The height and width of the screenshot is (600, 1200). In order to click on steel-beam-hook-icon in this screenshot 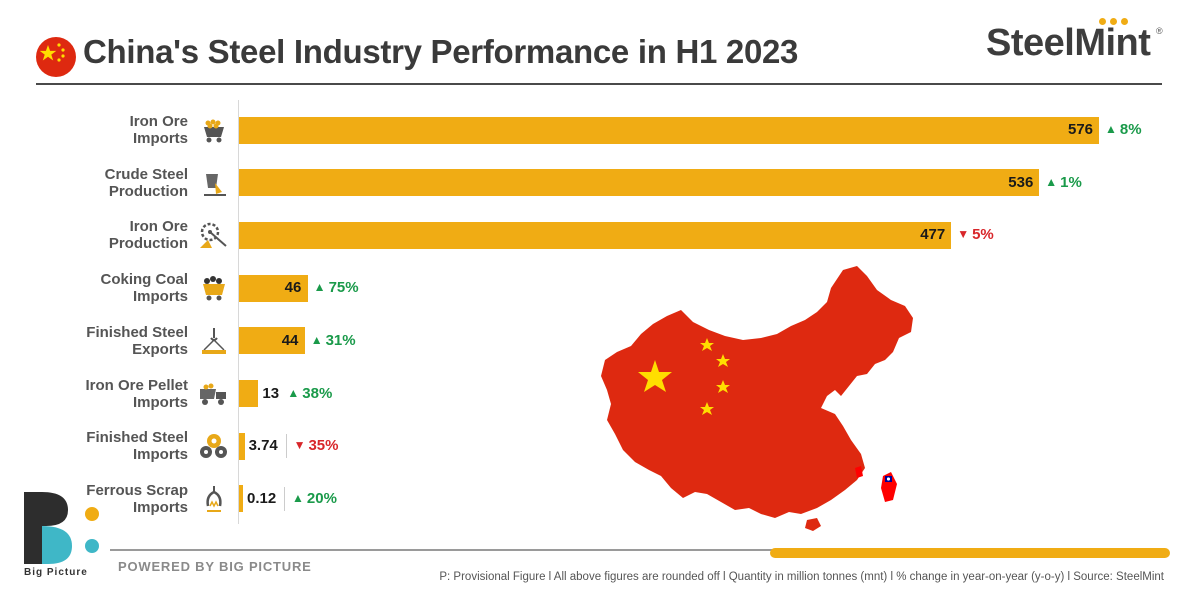, I will do `click(214, 341)`.